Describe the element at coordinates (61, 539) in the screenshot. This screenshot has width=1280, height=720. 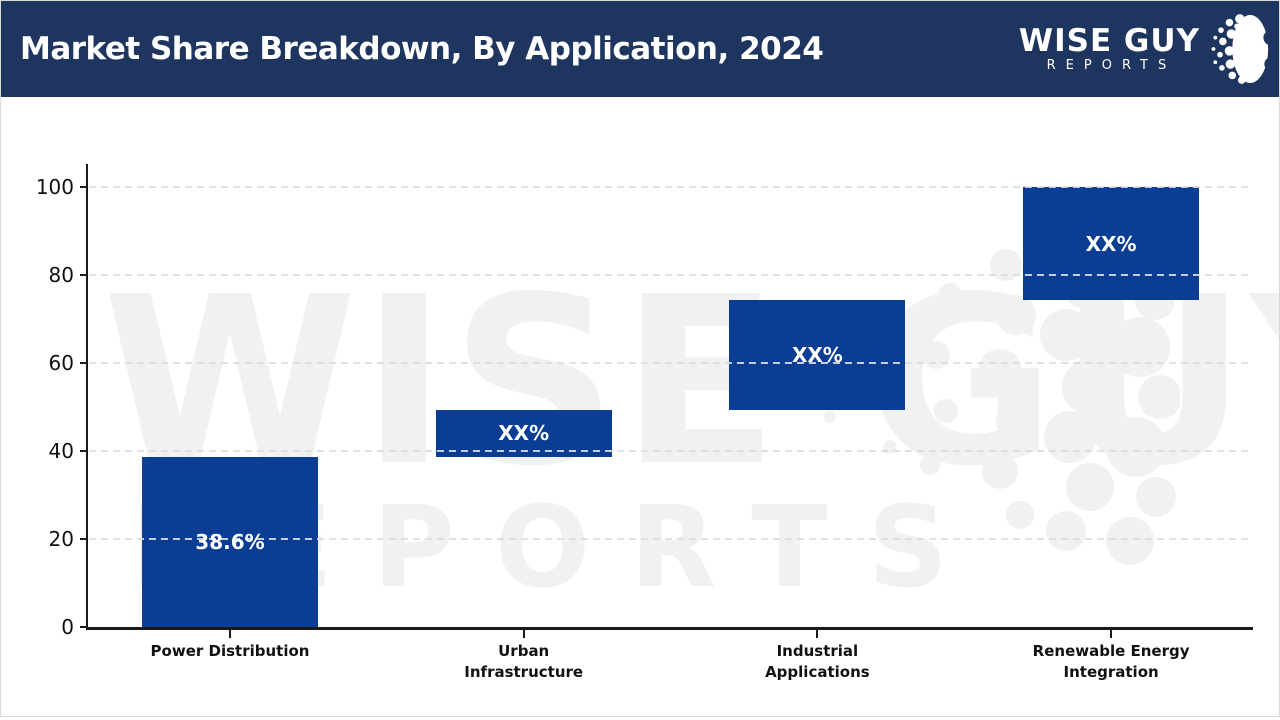
I see `y-tick-label-20: 20` at that location.